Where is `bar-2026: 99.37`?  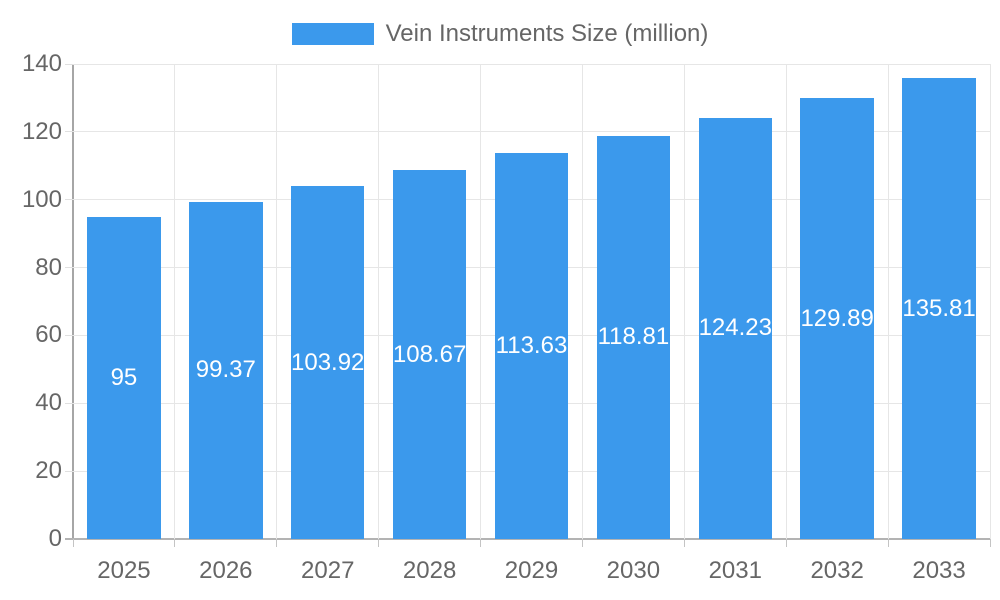 bar-2026: 99.37 is located at coordinates (226, 370).